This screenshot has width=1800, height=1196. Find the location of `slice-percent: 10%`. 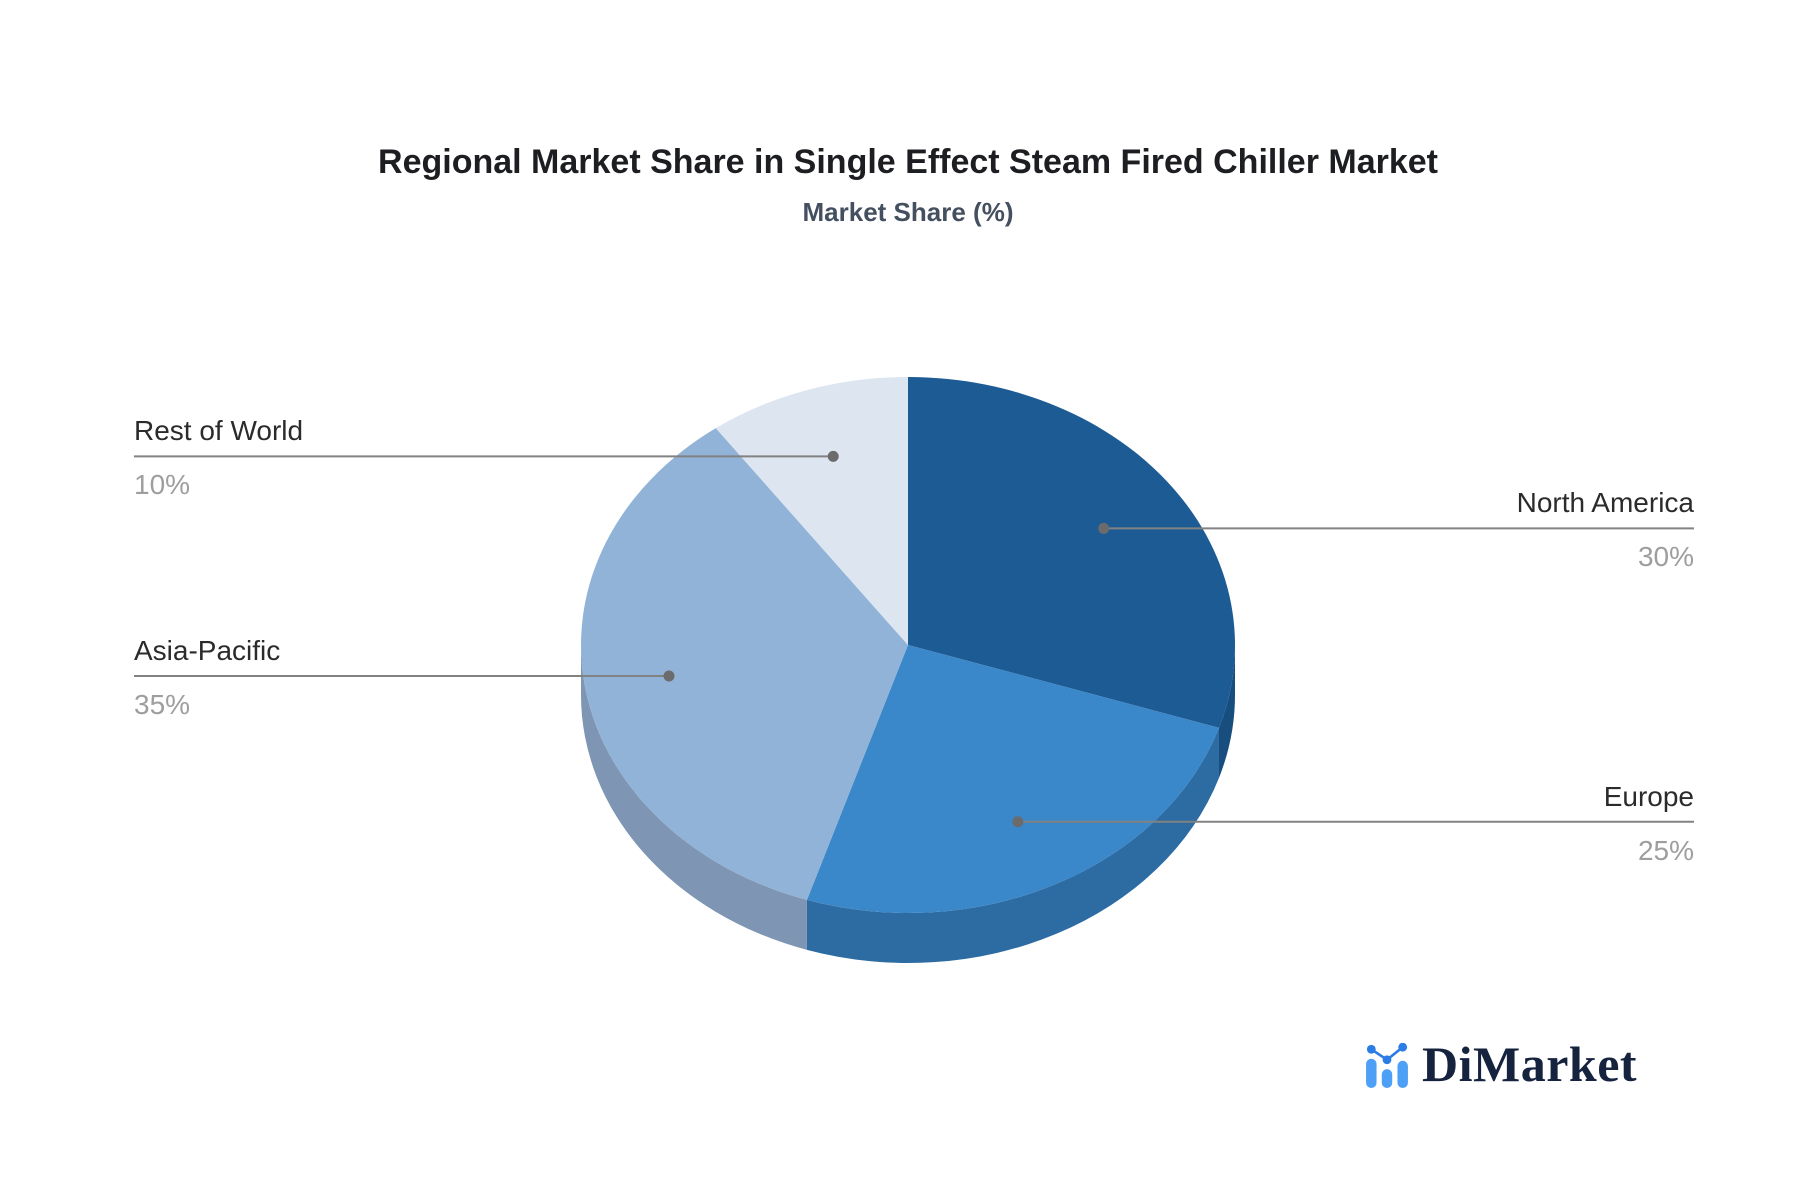

slice-percent: 10% is located at coordinates (162, 485).